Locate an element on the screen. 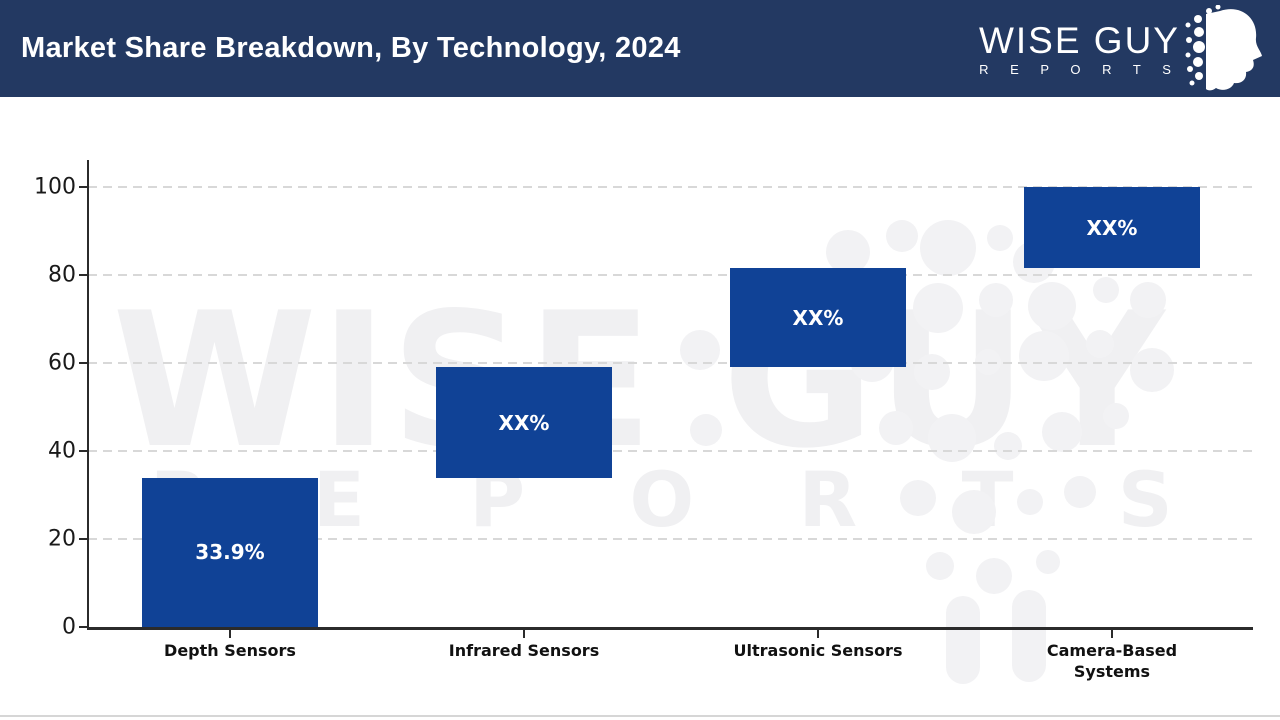 The width and height of the screenshot is (1280, 720). category-label-depth-sensors: Depth Sensors is located at coordinates (230, 650).